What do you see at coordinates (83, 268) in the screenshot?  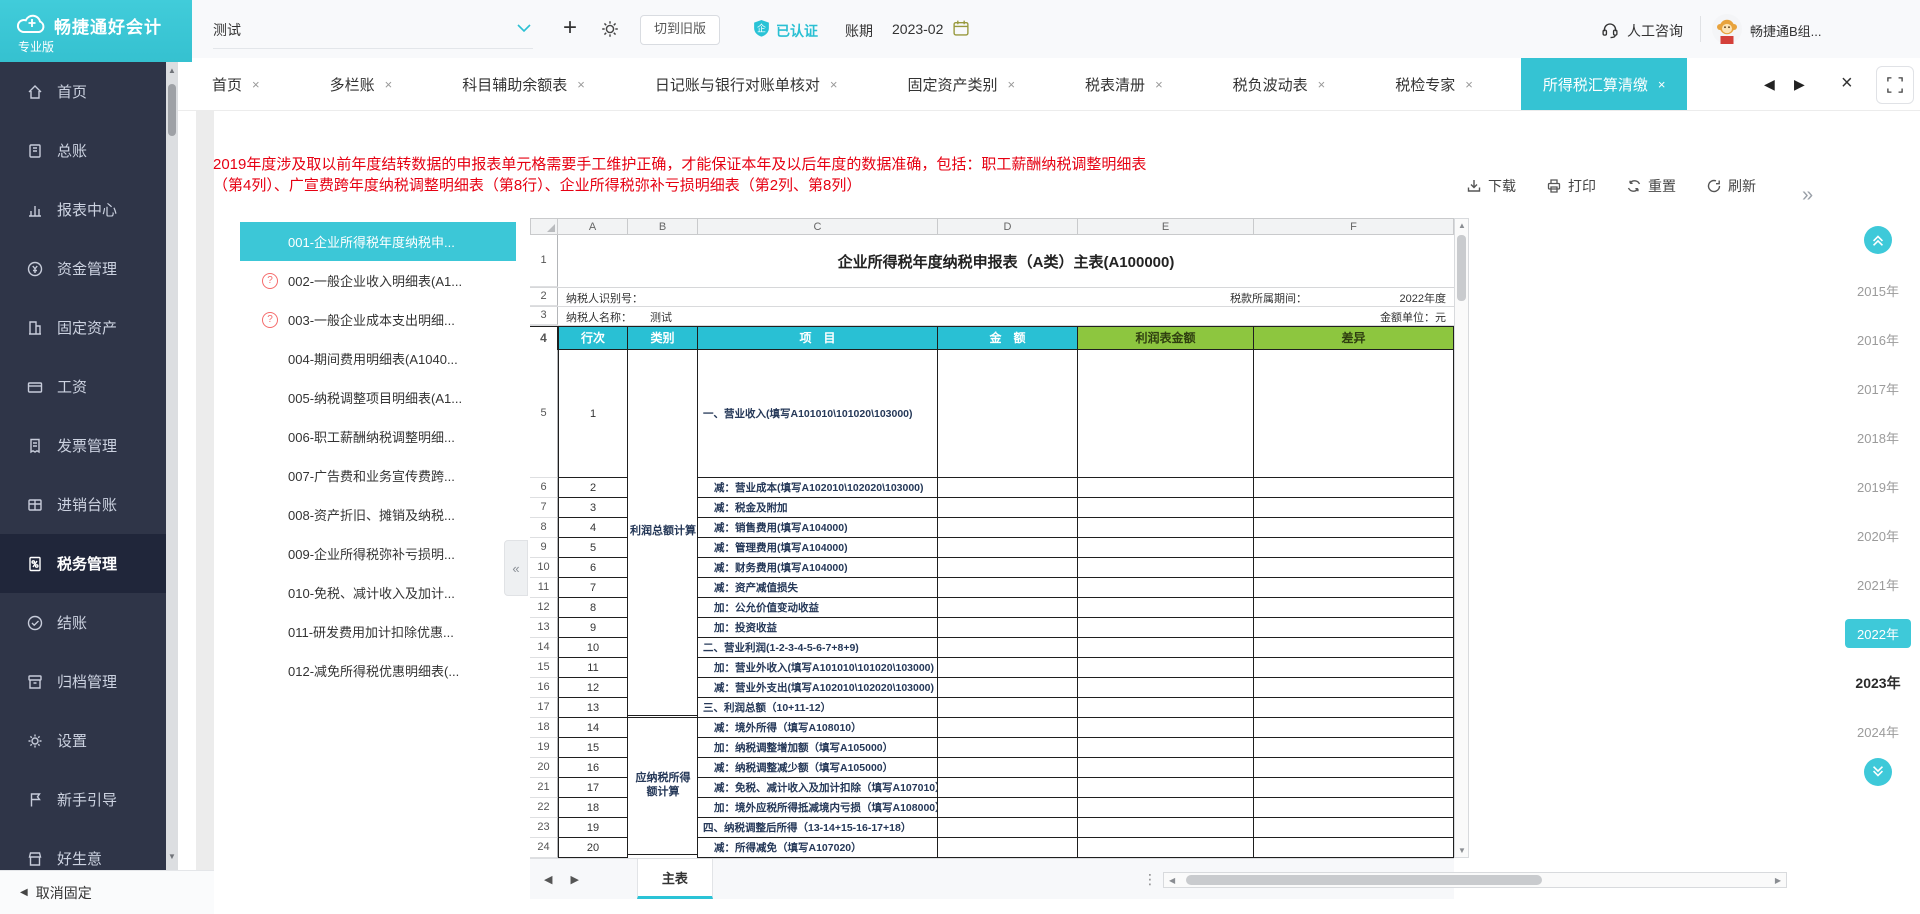 I see `sidebar-item-funds: 资金管理` at bounding box center [83, 268].